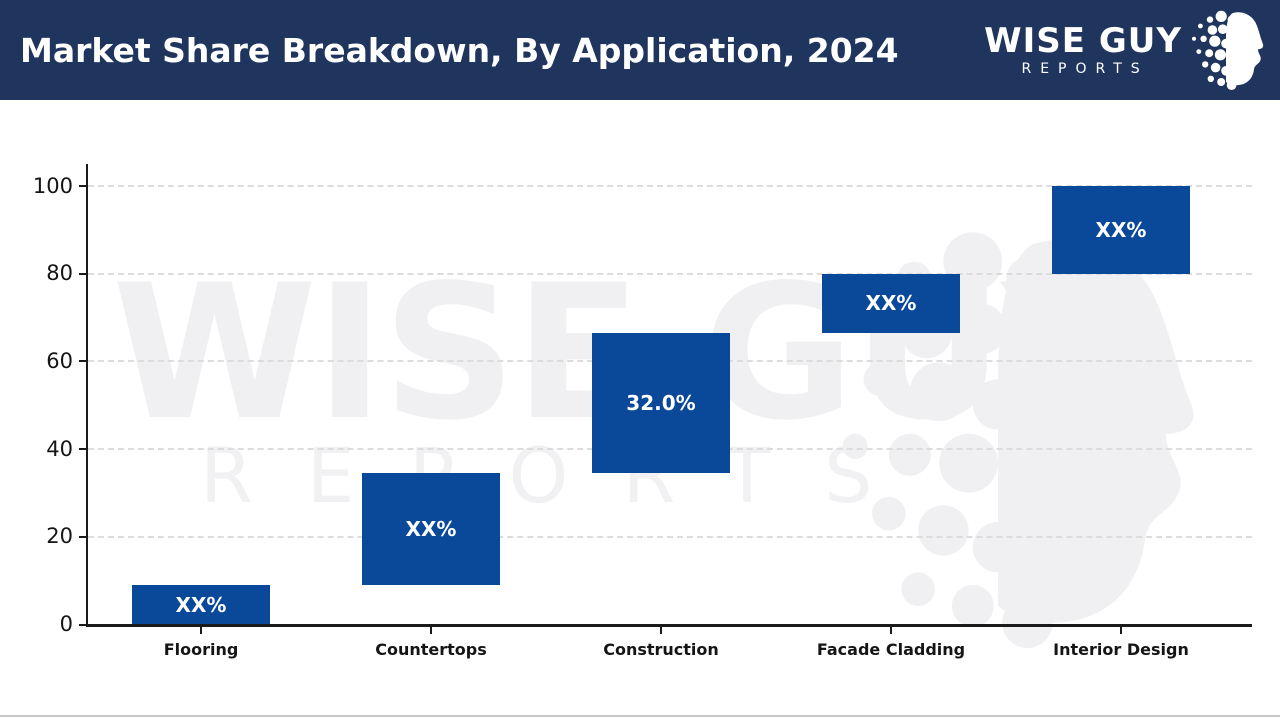 This screenshot has height=720, width=1280. What do you see at coordinates (1228, 50) in the screenshot?
I see `logo-head-icon` at bounding box center [1228, 50].